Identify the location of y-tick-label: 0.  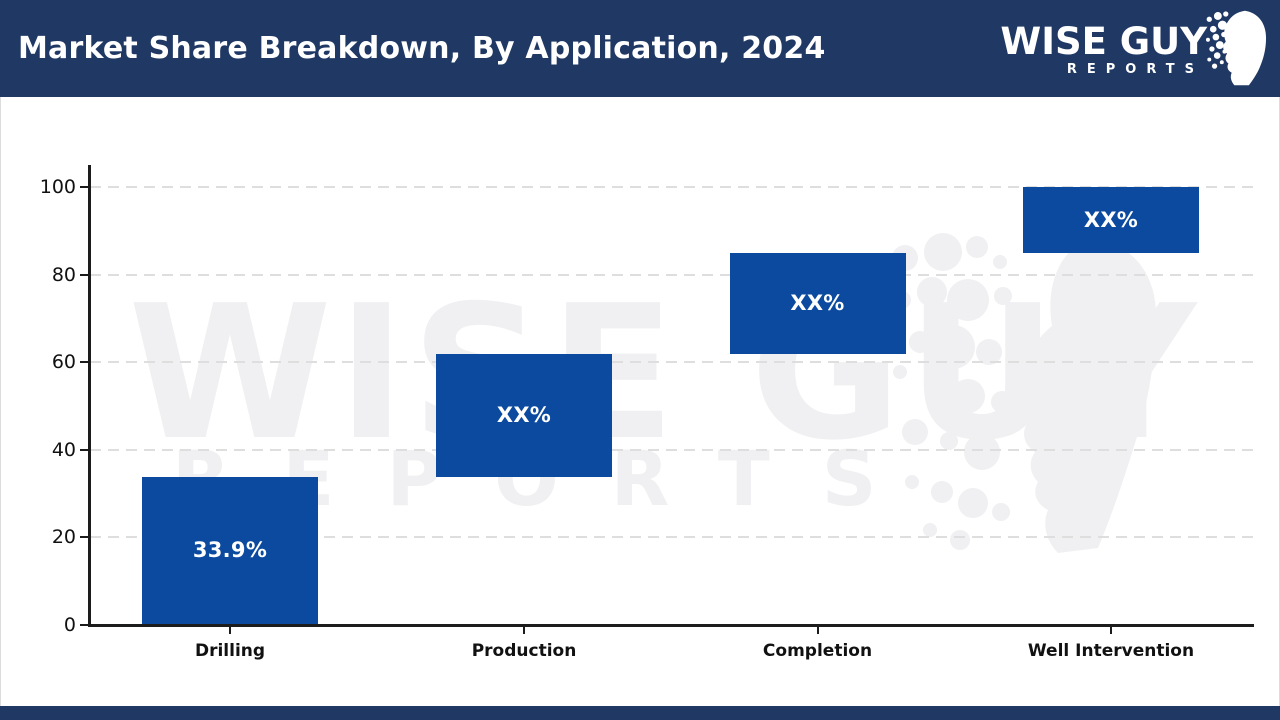
(69, 625).